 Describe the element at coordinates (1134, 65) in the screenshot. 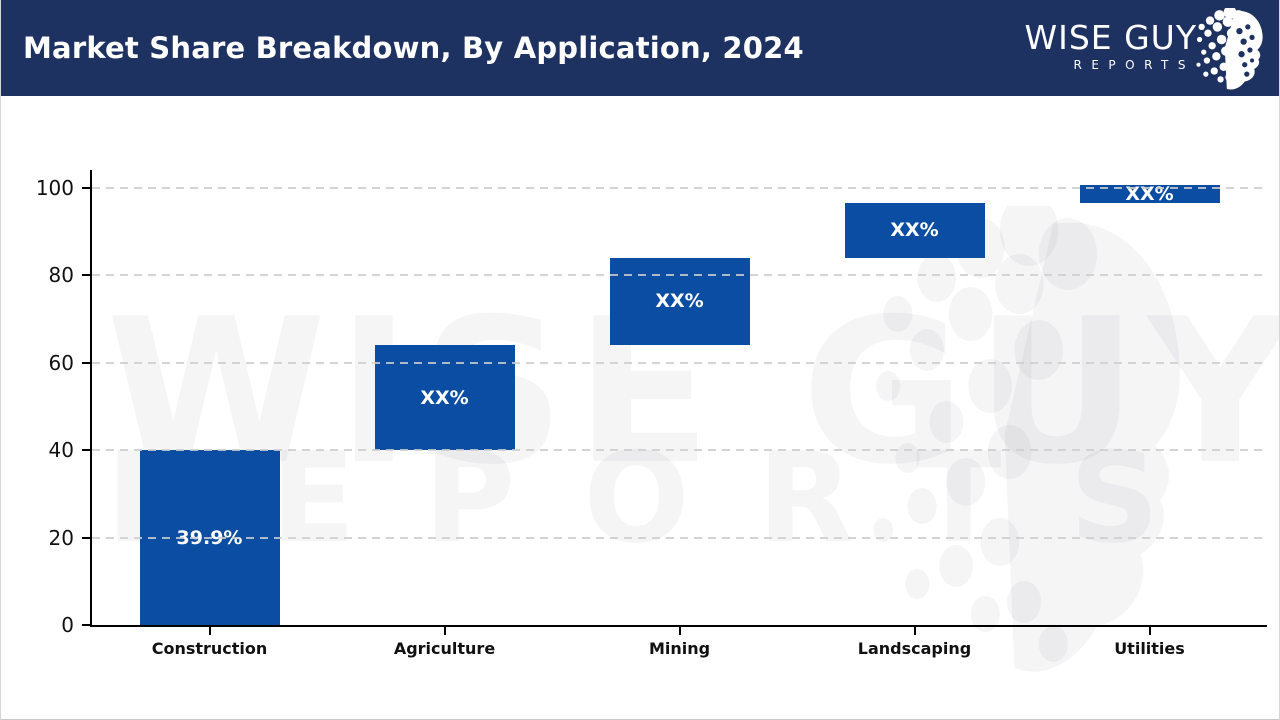

I see `logo-subtitle: REPORTS` at that location.